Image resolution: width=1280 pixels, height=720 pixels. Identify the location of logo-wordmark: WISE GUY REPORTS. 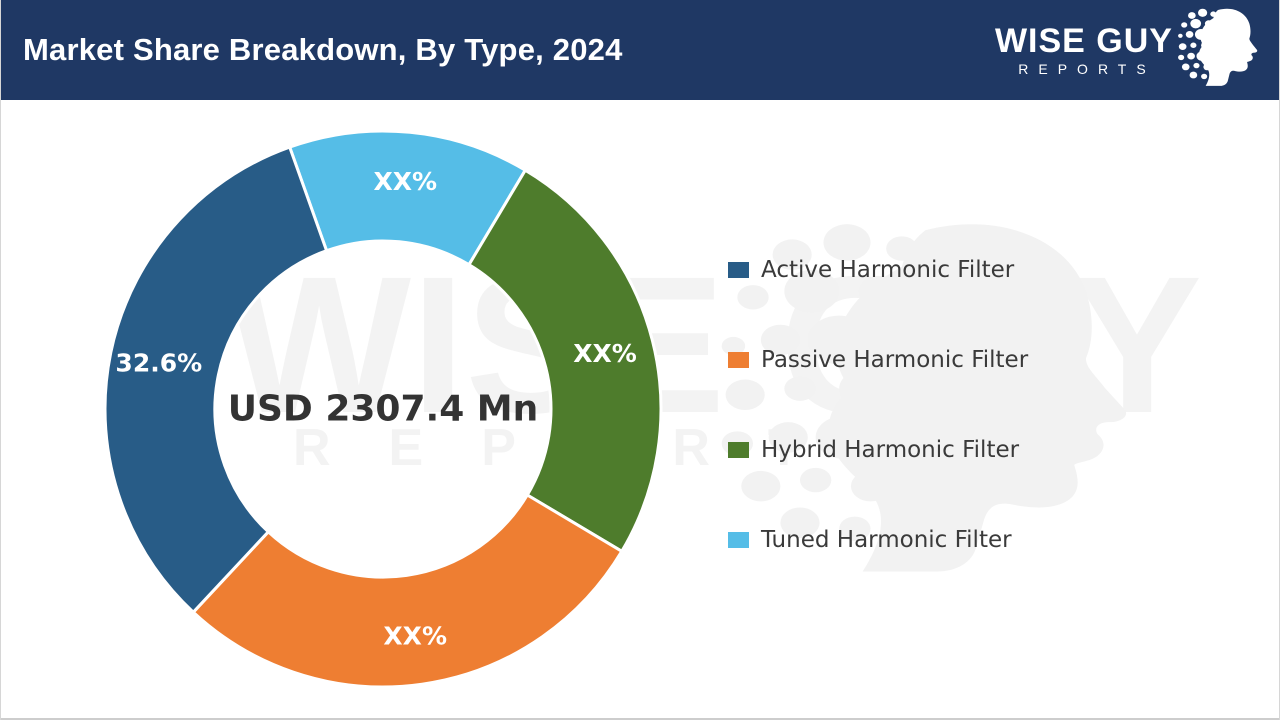
(1084, 50).